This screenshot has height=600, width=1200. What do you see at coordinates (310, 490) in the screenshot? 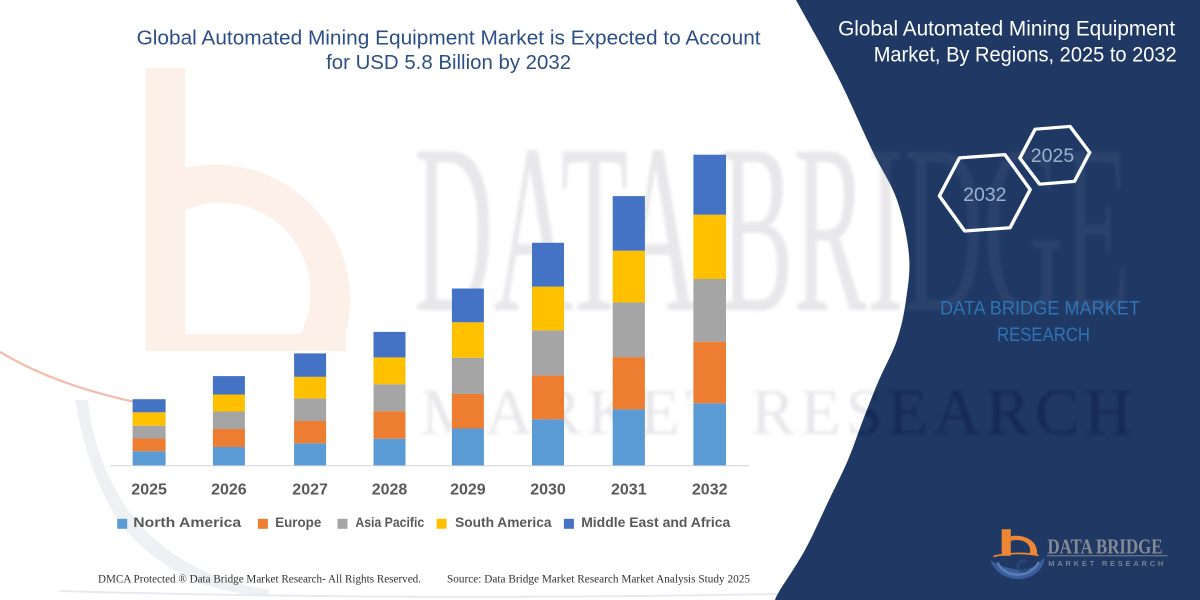
I see `svg-text: 2027` at bounding box center [310, 490].